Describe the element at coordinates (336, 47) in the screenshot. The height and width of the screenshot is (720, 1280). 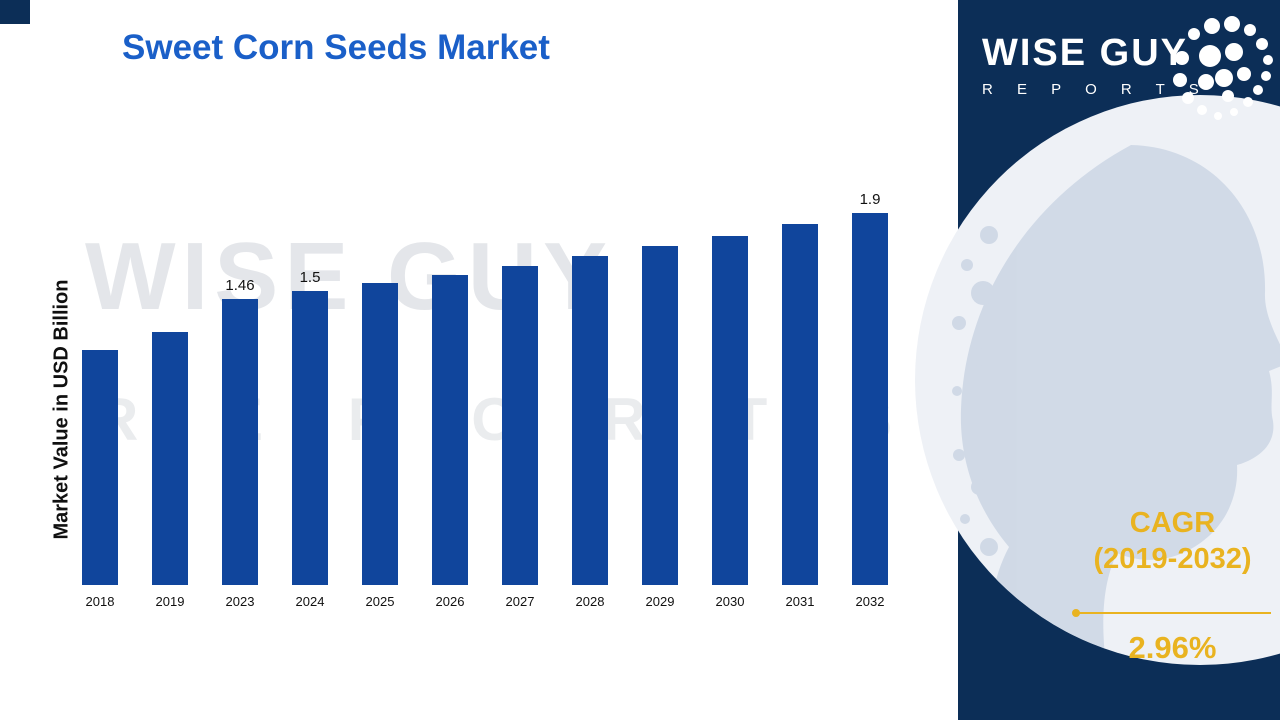
I see `page-title: Sweet Corn Seeds Market` at that location.